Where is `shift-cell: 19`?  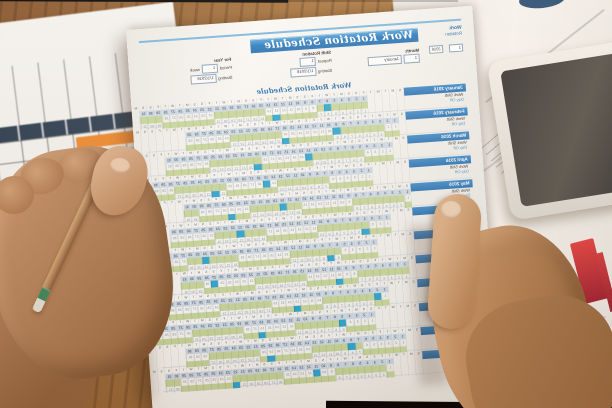
shift-cell: 19 is located at coordinates (258, 383).